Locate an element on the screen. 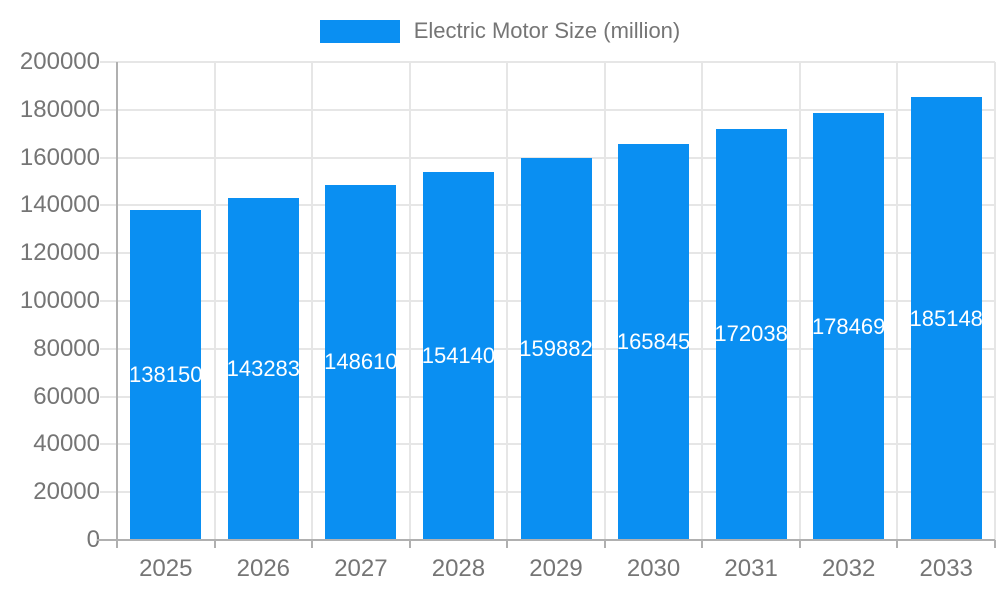  bar-value-label: 178469 is located at coordinates (849, 326).